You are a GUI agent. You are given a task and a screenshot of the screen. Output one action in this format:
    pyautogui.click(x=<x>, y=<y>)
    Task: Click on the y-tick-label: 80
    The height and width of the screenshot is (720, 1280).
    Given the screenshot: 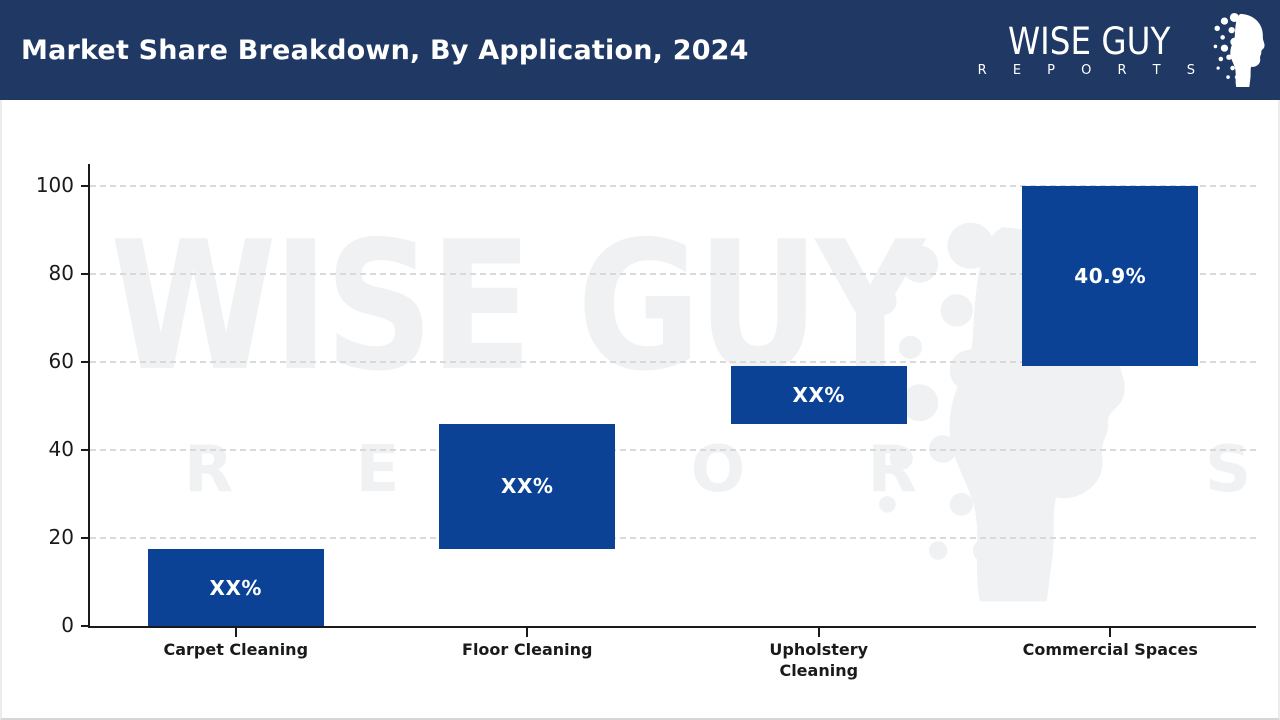 What is the action you would take?
    pyautogui.click(x=61, y=273)
    